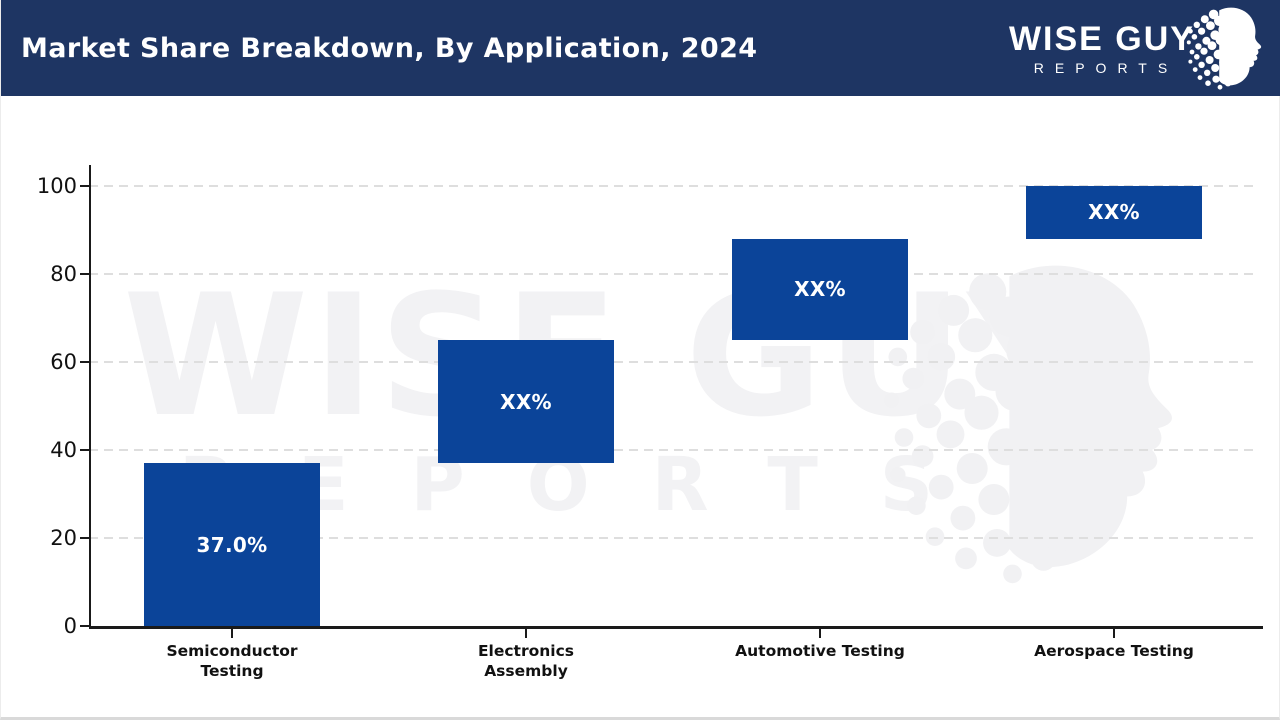 The width and height of the screenshot is (1280, 720). Describe the element at coordinates (676, 627) in the screenshot. I see `x-axis-line` at that location.